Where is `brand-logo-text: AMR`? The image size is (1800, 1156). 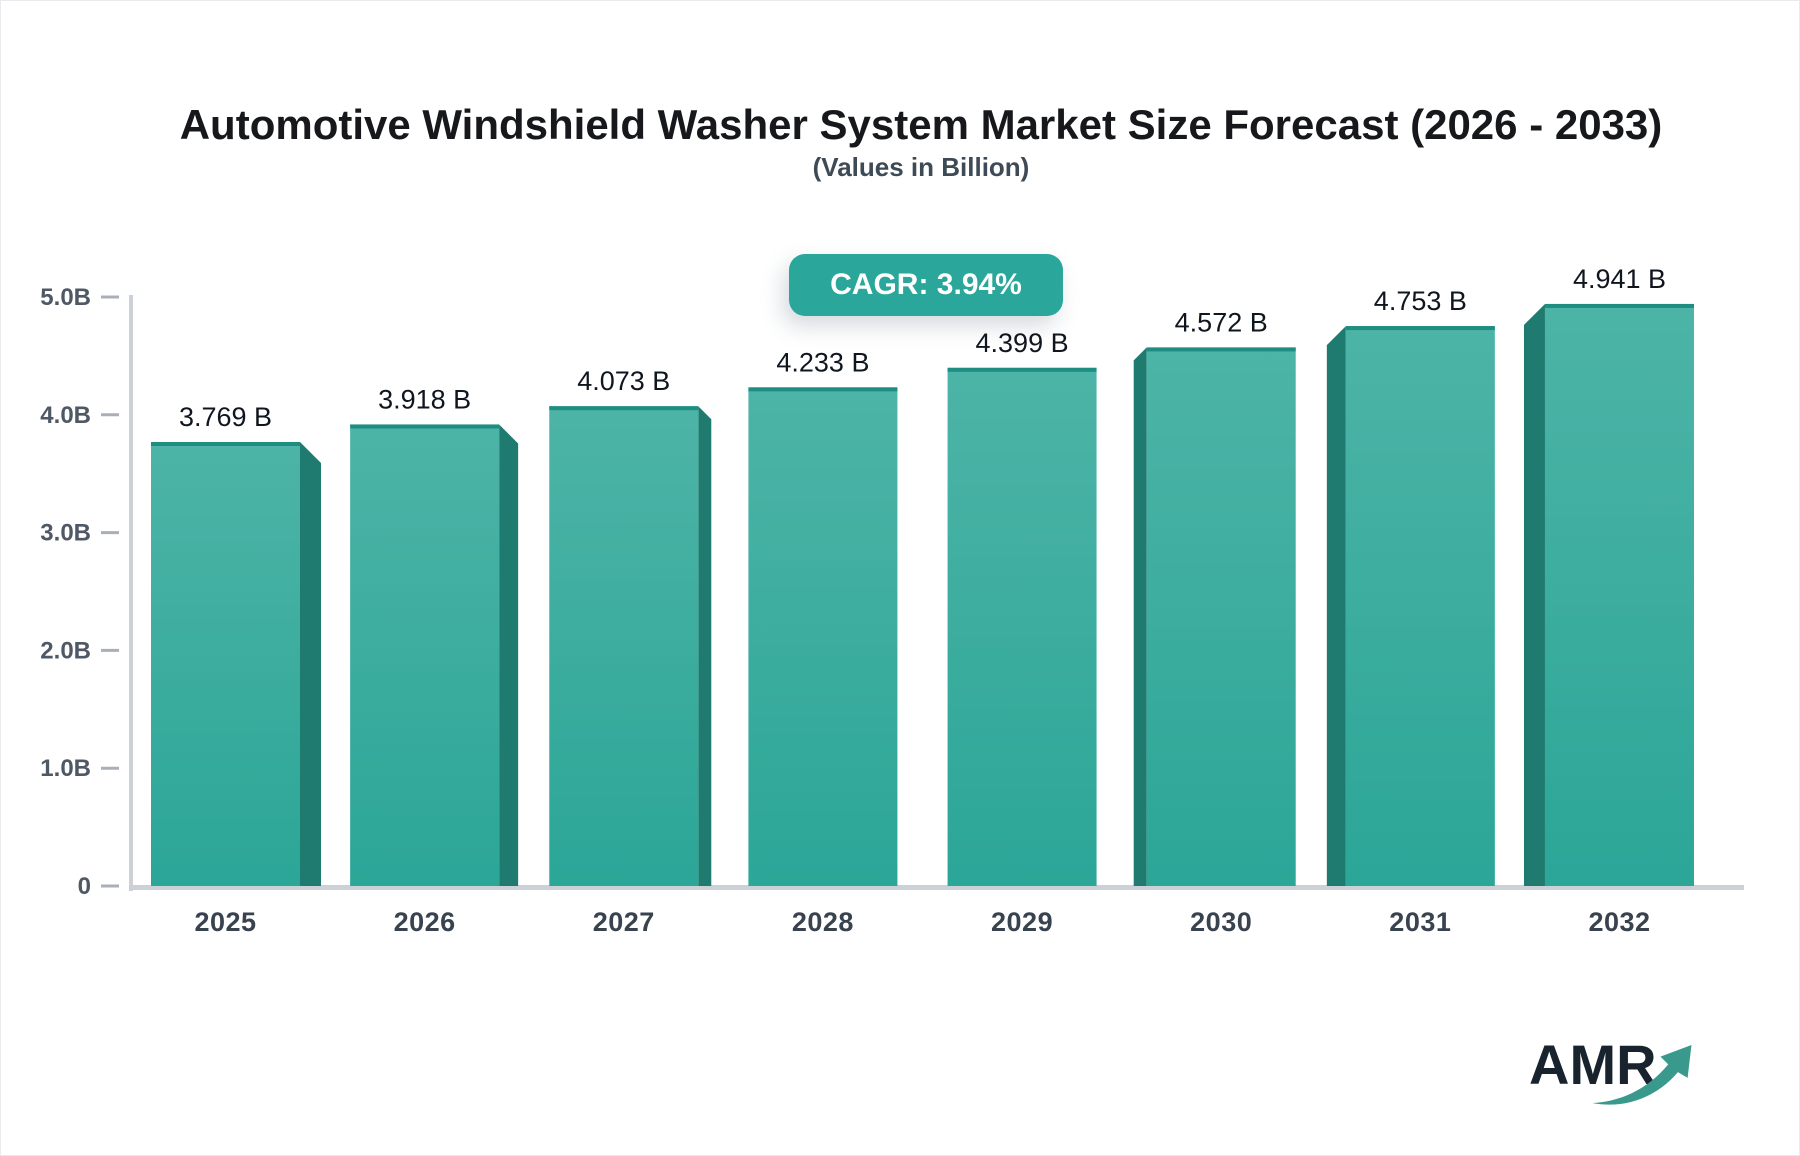
brand-logo-text: AMR is located at coordinates (1593, 1064).